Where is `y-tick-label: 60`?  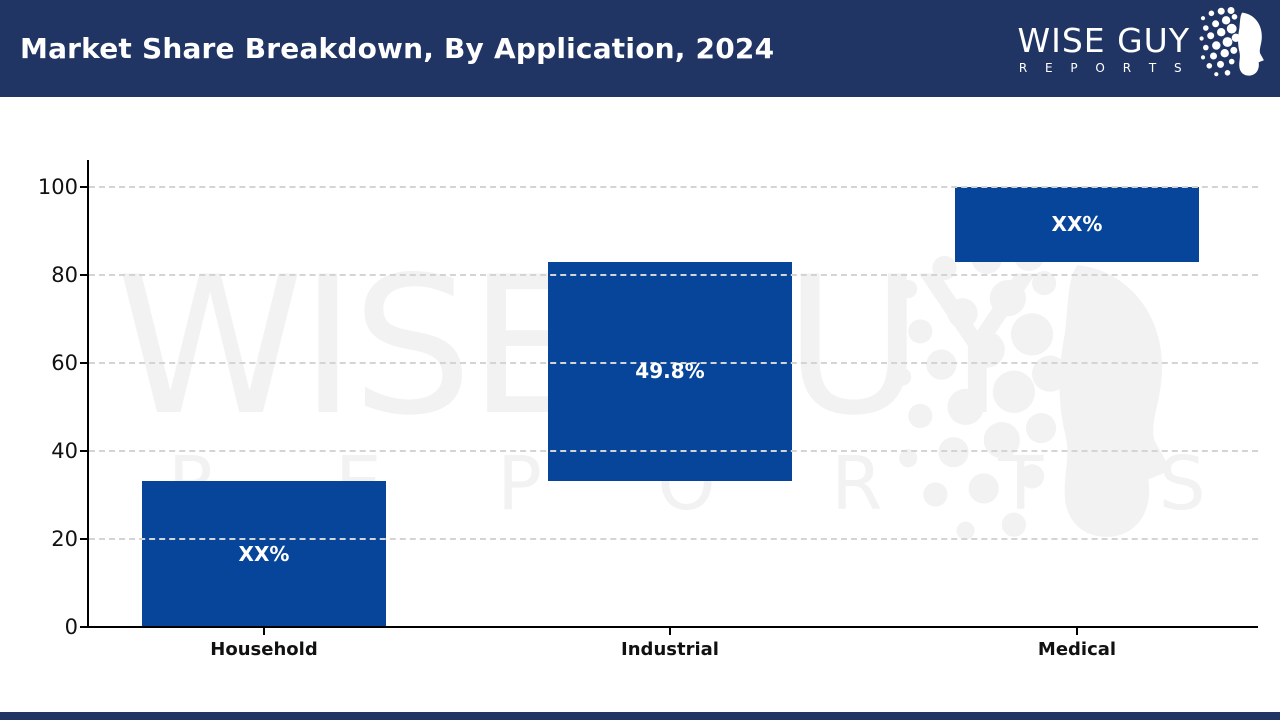
y-tick-label: 60 is located at coordinates (64, 363).